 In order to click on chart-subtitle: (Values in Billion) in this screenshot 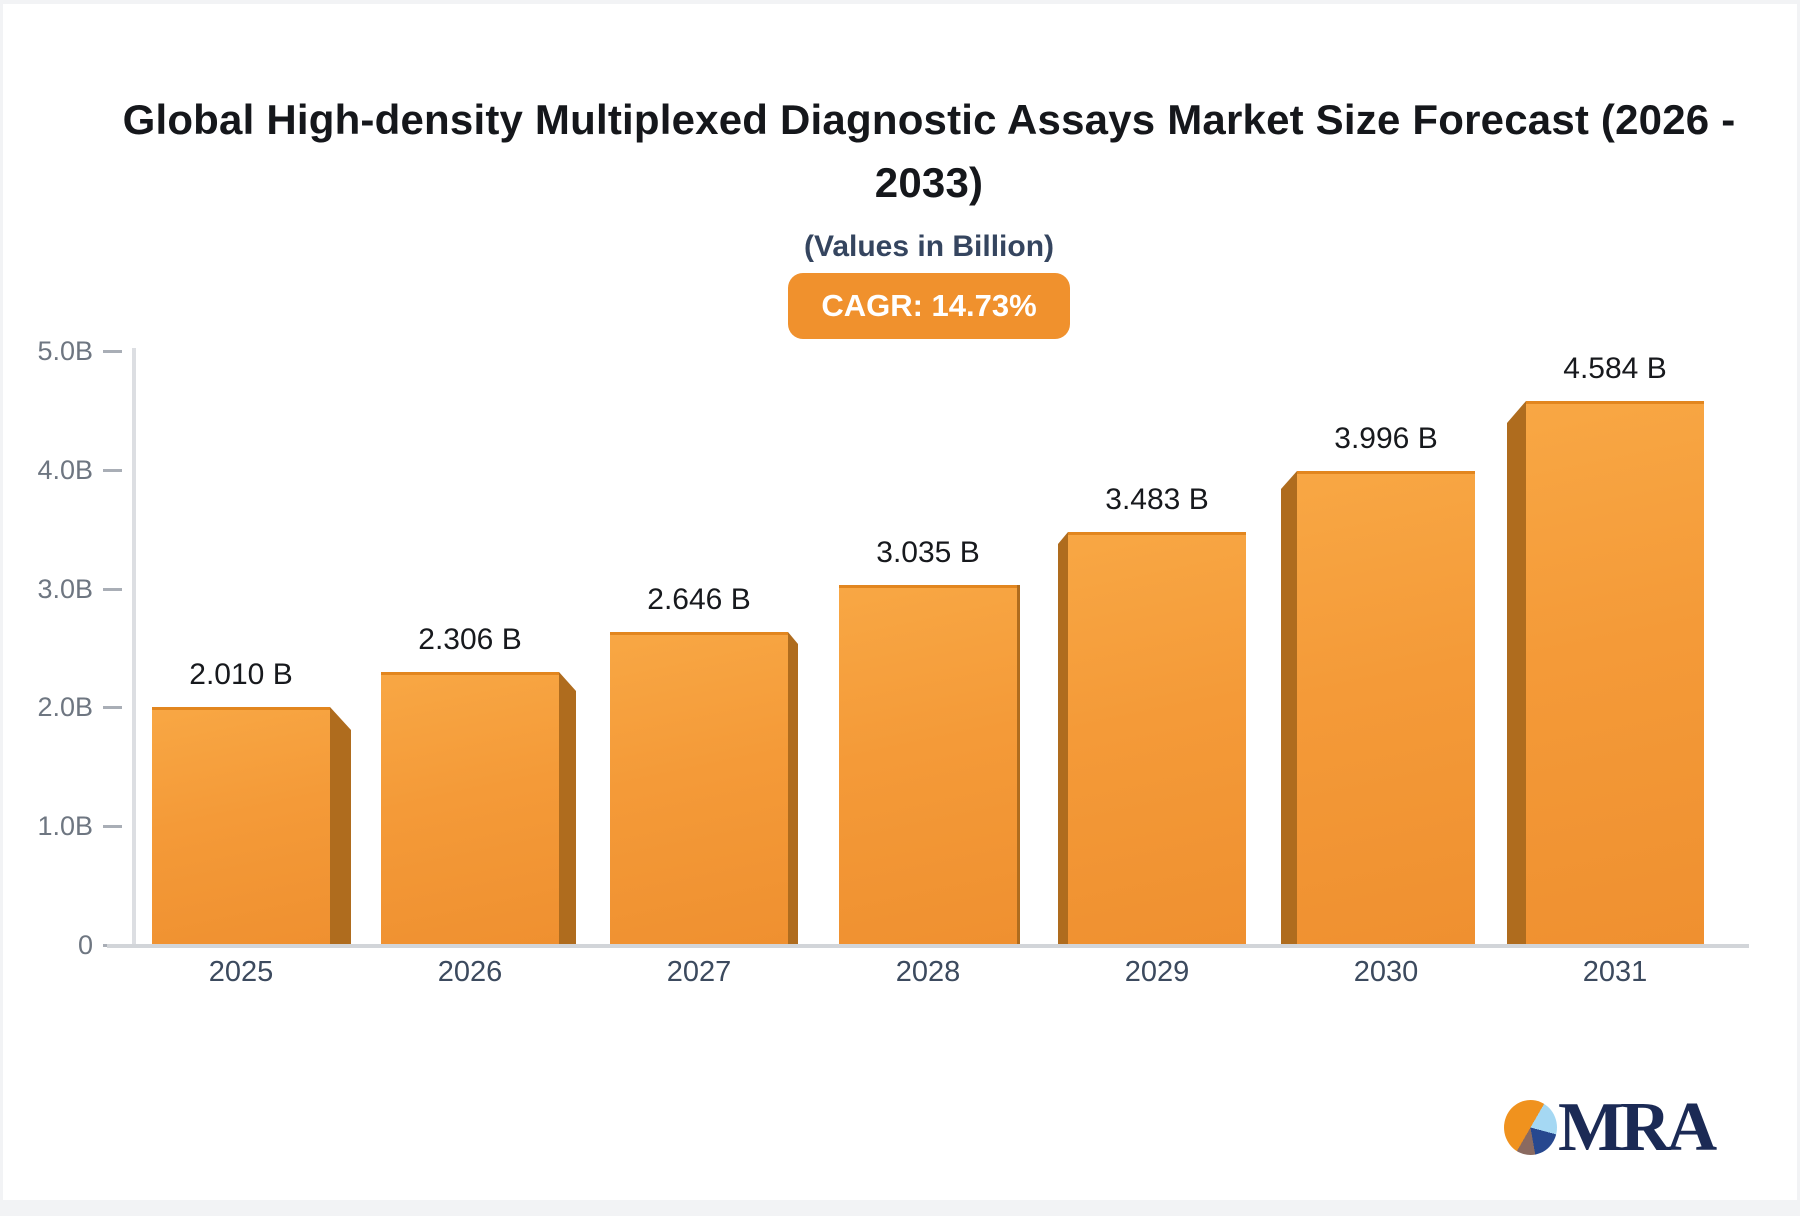, I will do `click(929, 246)`.